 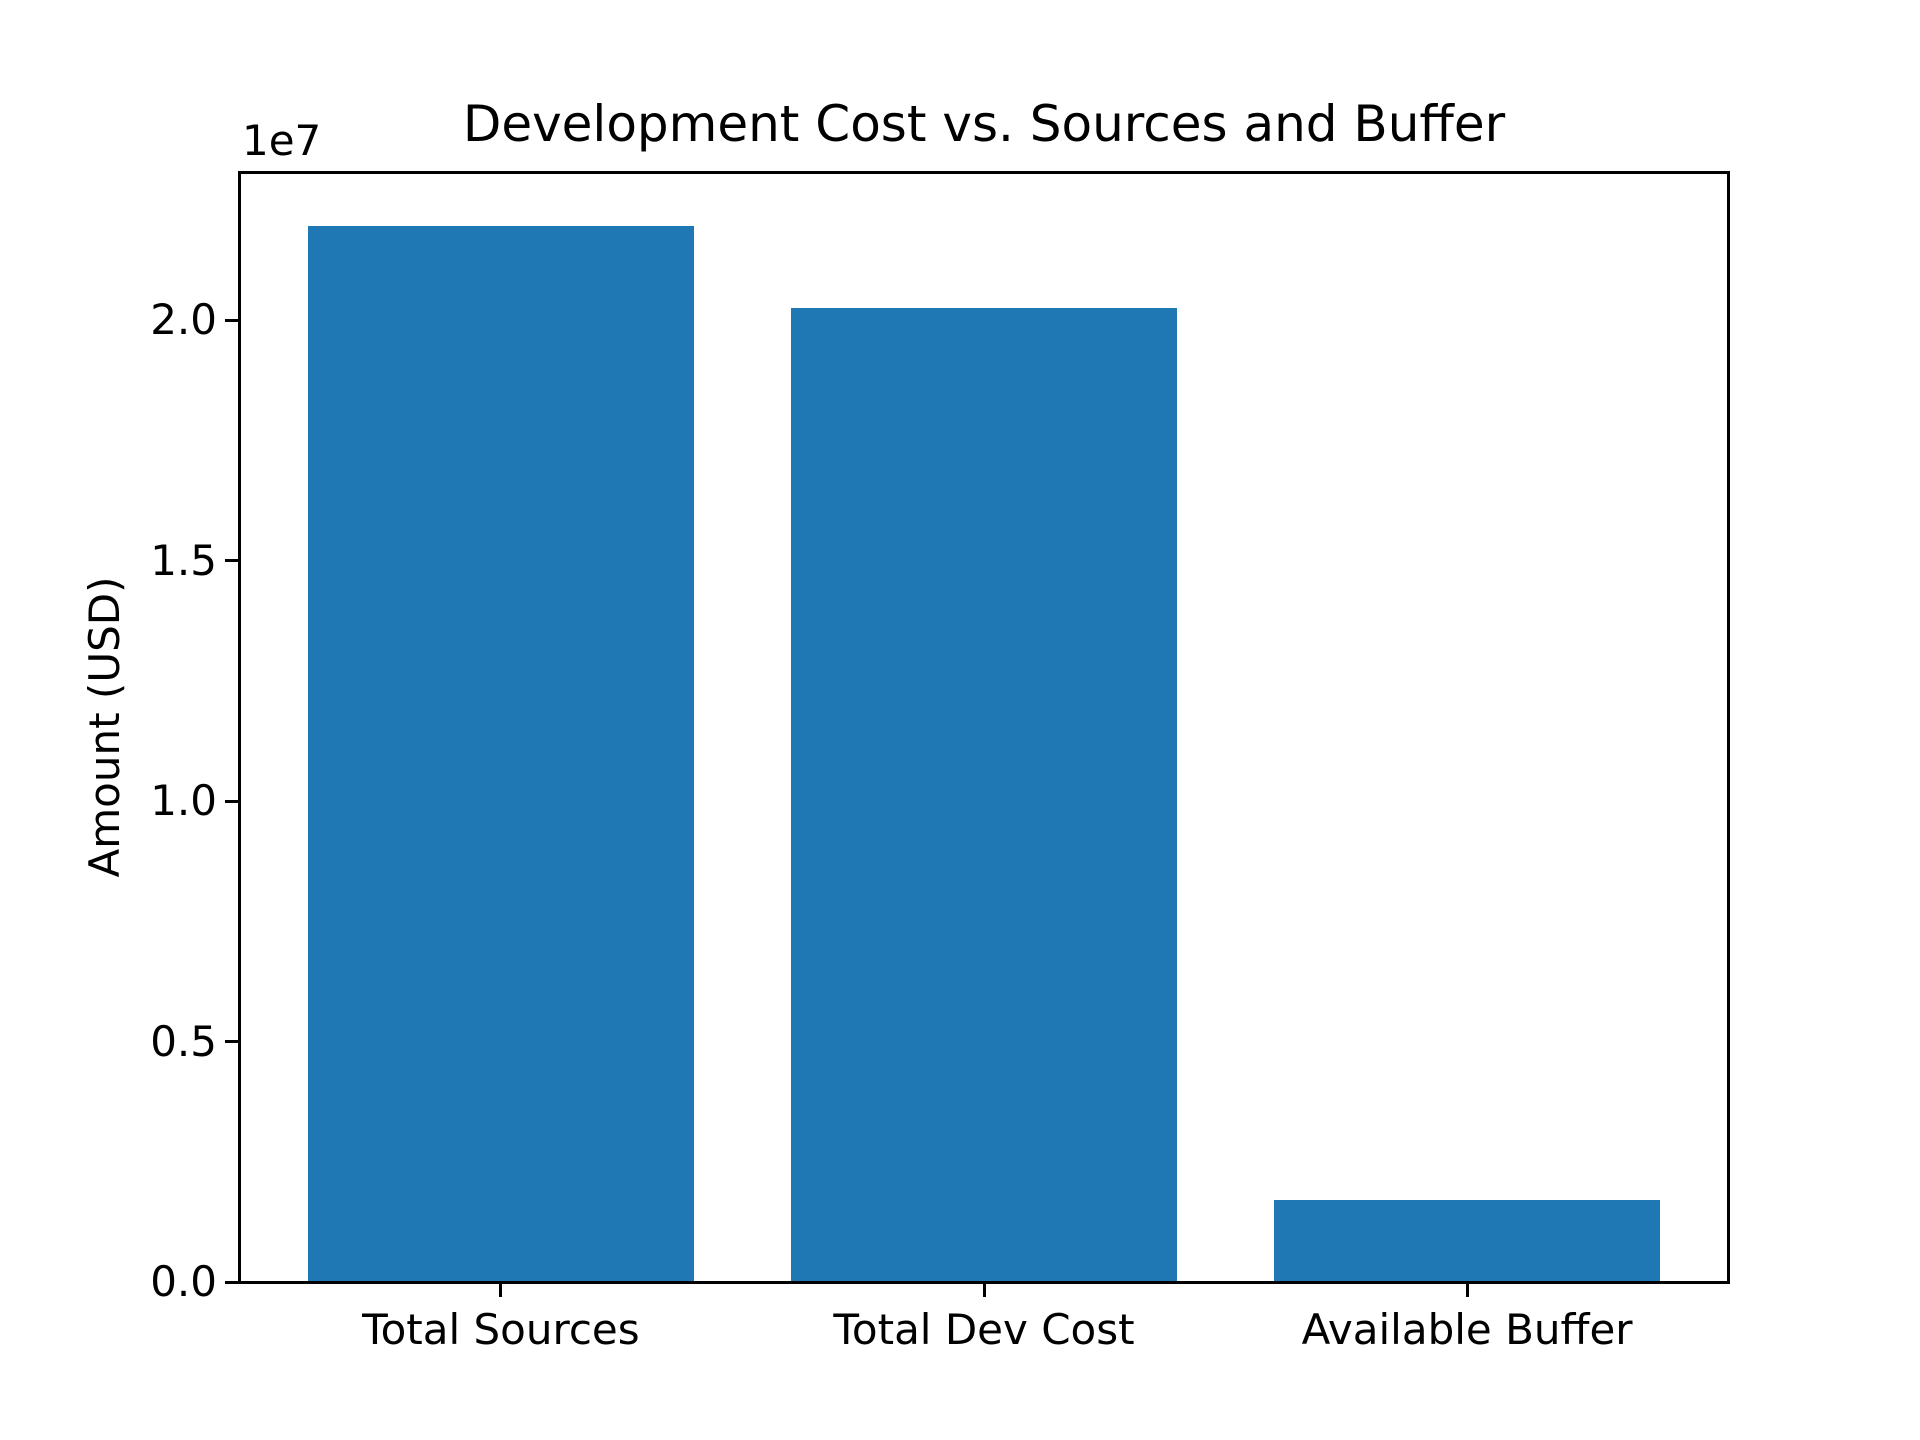 What do you see at coordinates (984, 124) in the screenshot?
I see `chart-title: Development Cost vs. Sources and Buffer` at bounding box center [984, 124].